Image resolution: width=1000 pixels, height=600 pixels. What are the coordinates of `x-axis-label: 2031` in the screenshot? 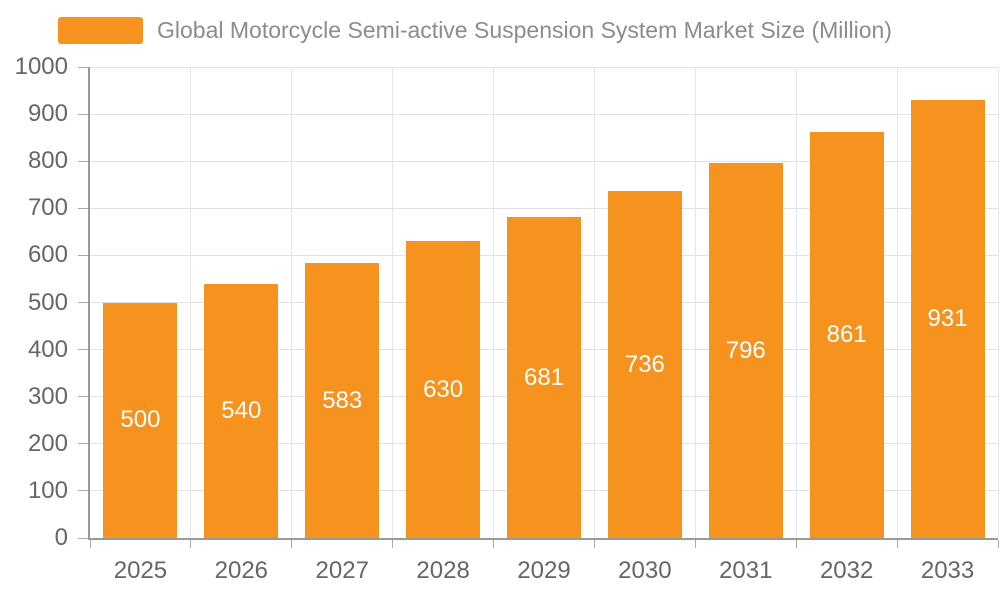 It's located at (746, 570).